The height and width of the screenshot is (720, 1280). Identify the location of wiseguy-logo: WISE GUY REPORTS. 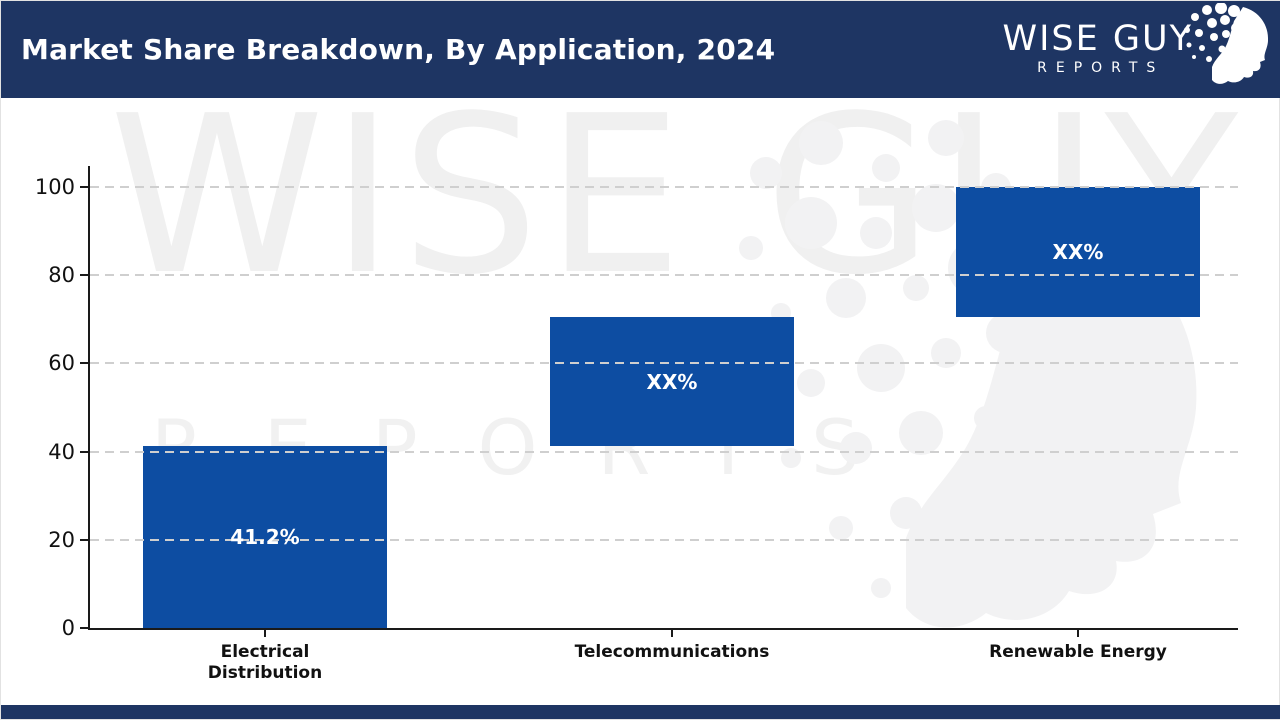
(1136, 46).